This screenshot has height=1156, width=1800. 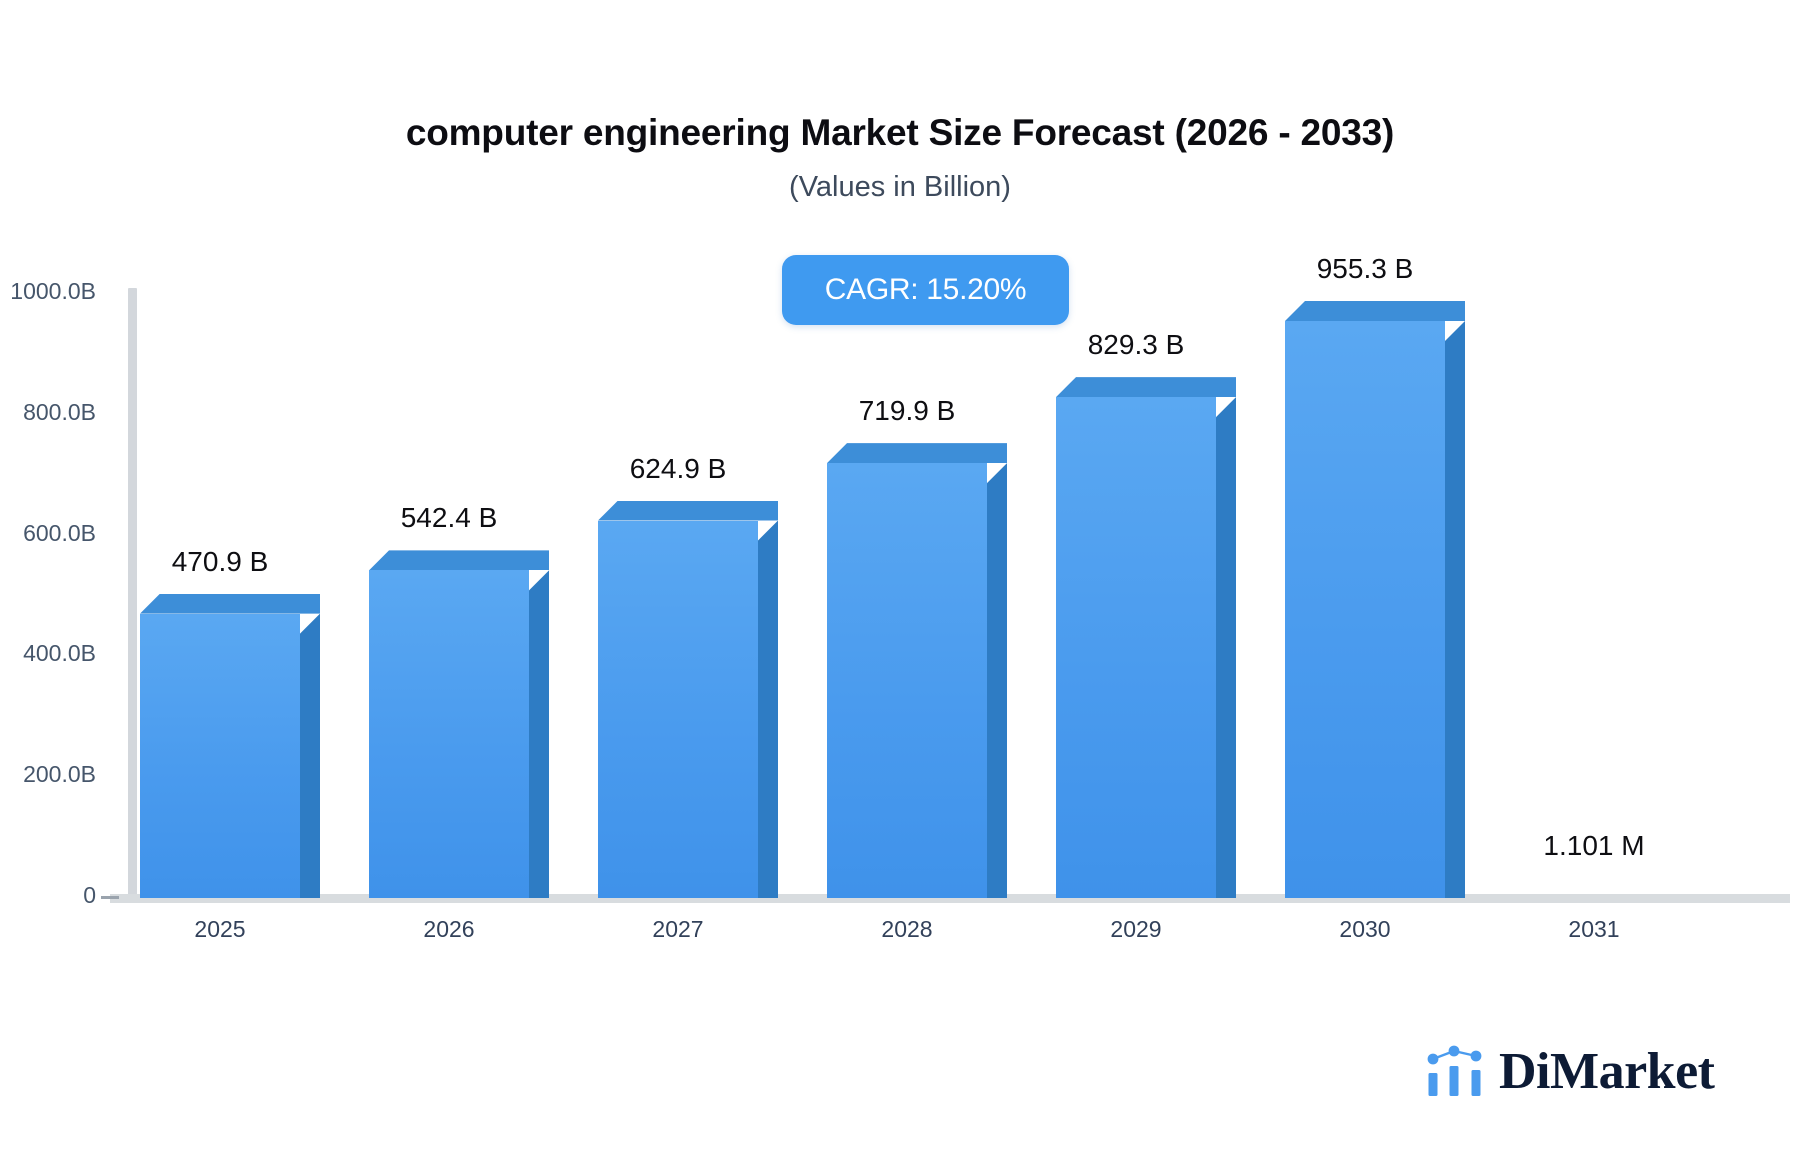 What do you see at coordinates (1604, 888) in the screenshot?
I see `bar-2031` at bounding box center [1604, 888].